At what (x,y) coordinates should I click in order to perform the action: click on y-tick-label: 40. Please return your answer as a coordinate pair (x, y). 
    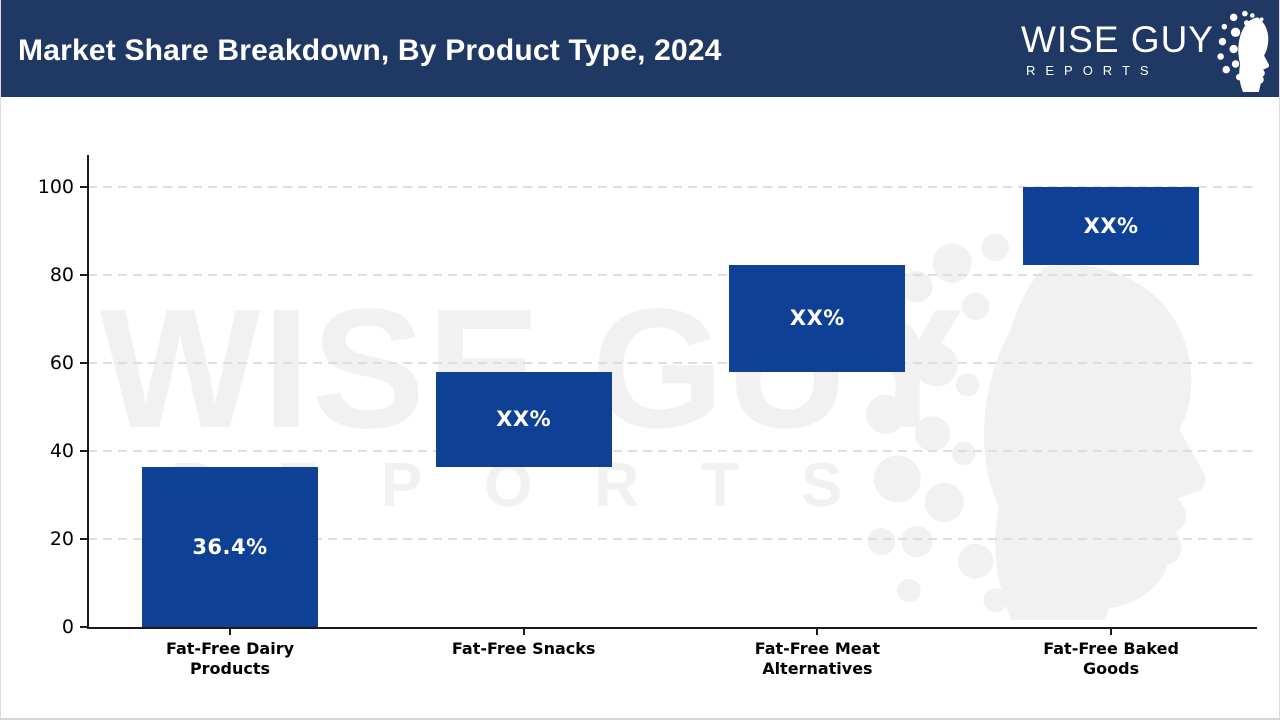
    Looking at the image, I should click on (61, 451).